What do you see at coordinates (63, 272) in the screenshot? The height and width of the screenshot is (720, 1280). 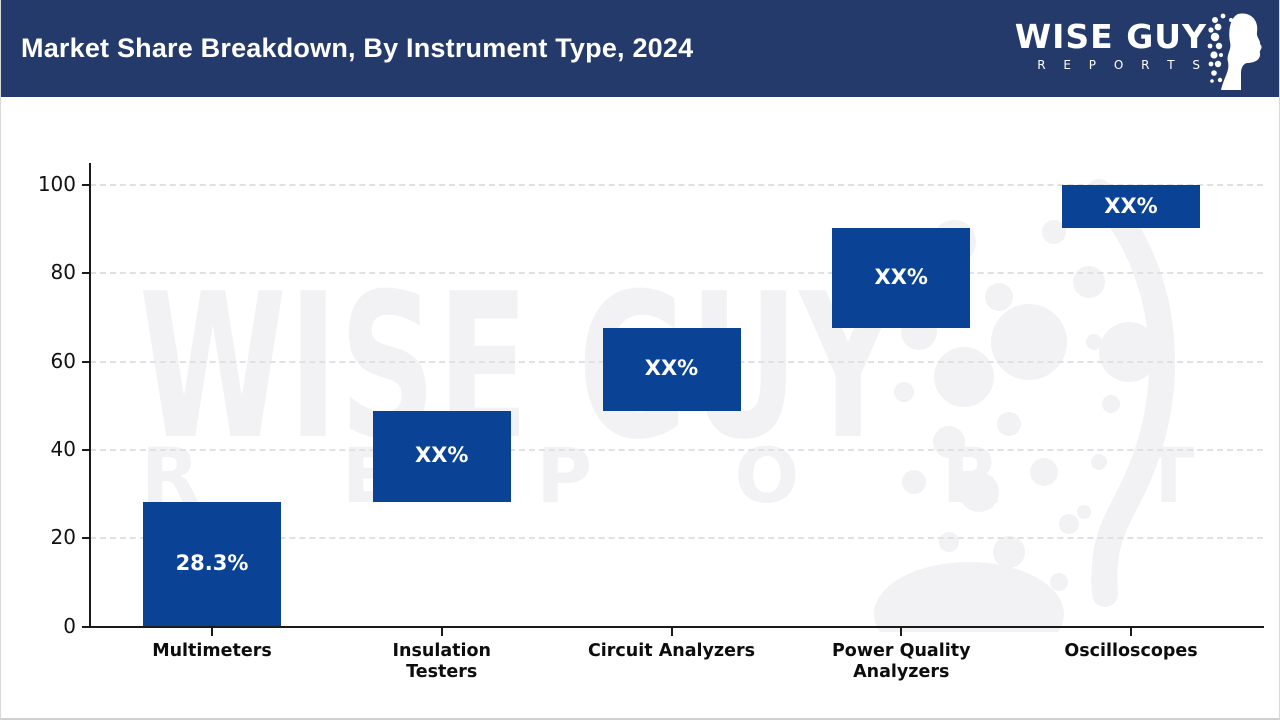 I see `y-tick-label-80: 80` at bounding box center [63, 272].